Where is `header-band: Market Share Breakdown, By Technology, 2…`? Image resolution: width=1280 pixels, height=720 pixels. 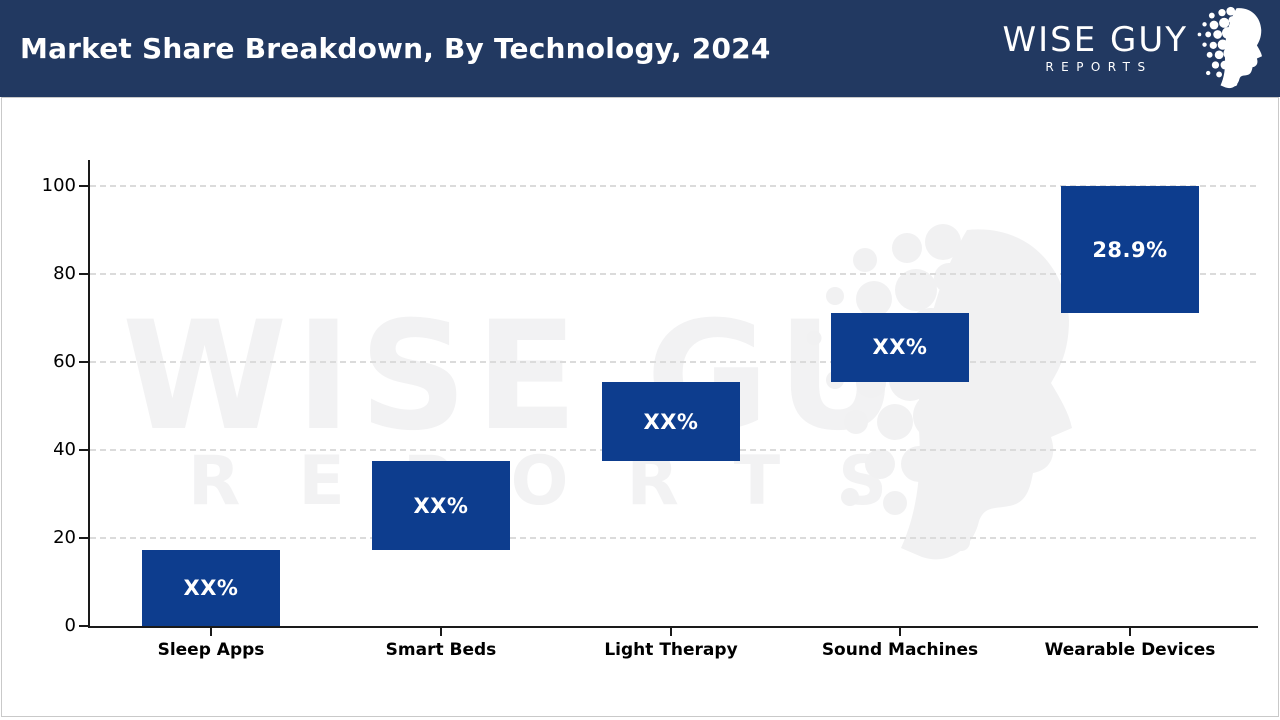
header-band: Market Share Breakdown, By Technology, 2… is located at coordinates (640, 48).